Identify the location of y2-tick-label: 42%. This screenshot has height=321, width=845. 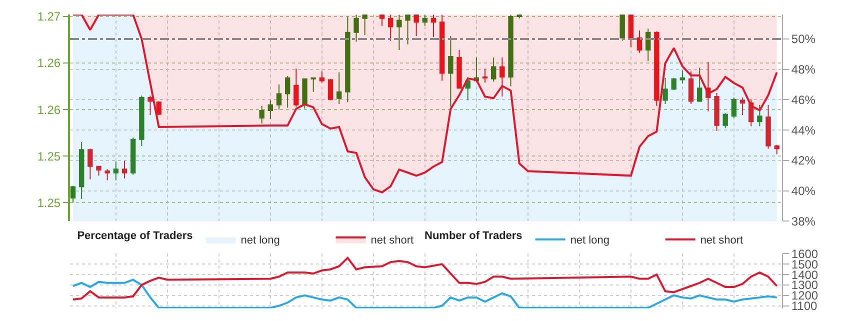
(803, 161).